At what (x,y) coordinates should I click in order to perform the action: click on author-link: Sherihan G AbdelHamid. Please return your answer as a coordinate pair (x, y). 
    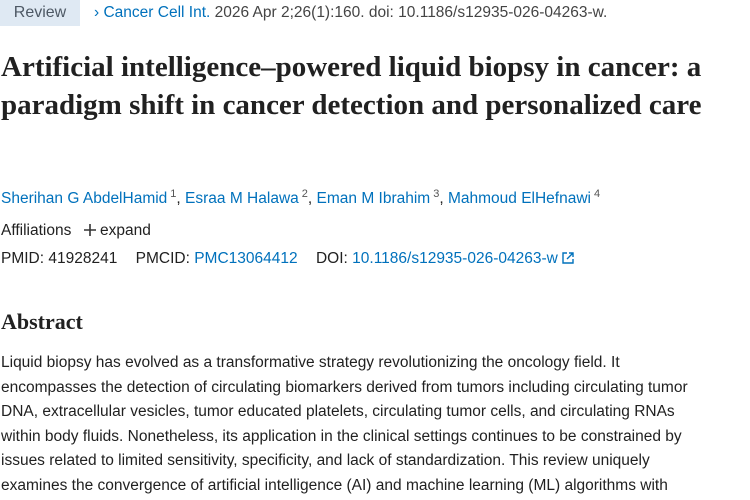
    Looking at the image, I should click on (84, 199).